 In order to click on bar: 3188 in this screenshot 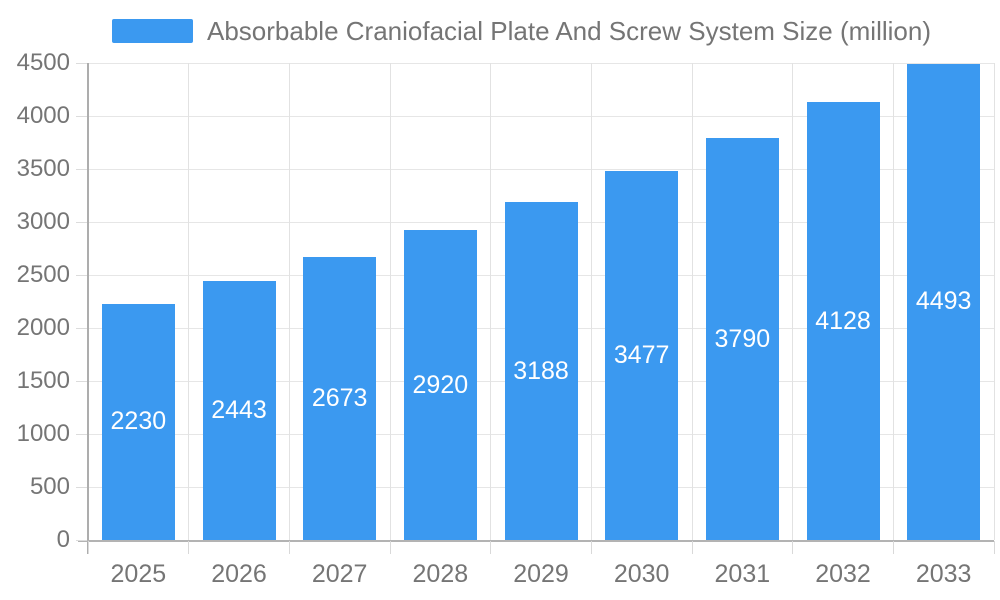, I will do `click(541, 371)`.